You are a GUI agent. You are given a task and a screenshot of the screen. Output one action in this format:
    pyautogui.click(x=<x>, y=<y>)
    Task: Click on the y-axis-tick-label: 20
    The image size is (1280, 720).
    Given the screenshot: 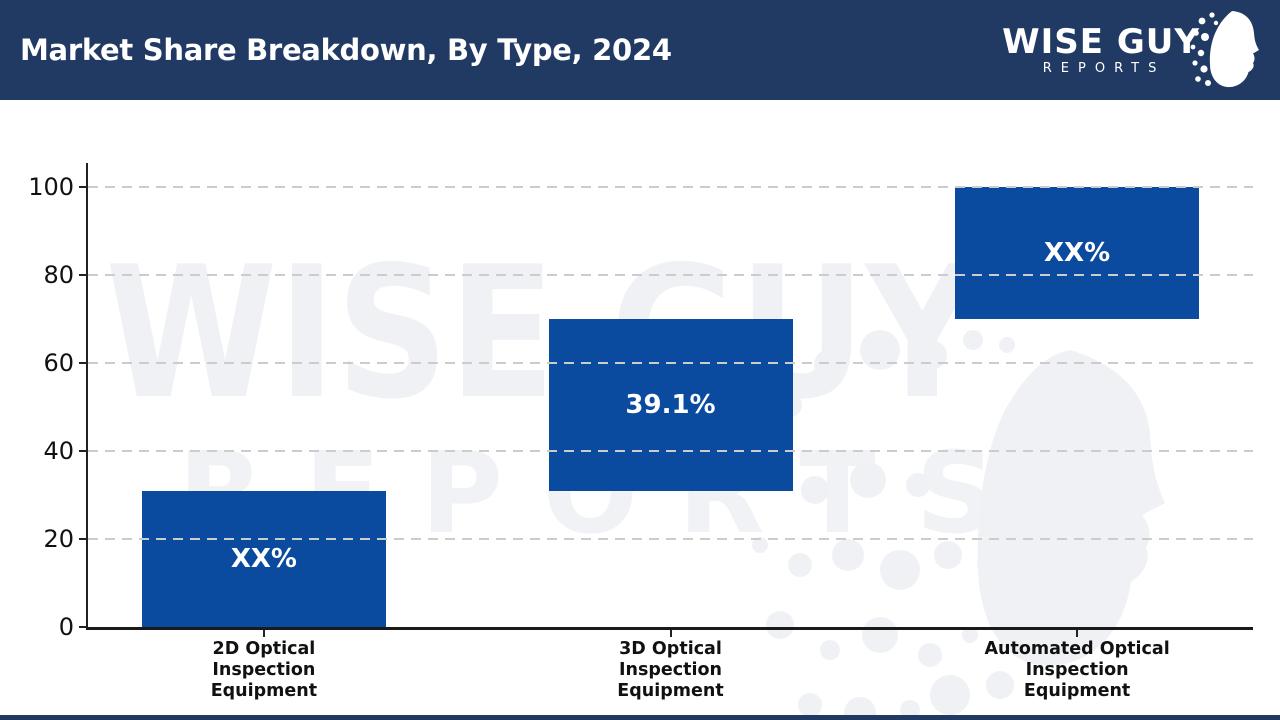 What is the action you would take?
    pyautogui.click(x=58, y=539)
    